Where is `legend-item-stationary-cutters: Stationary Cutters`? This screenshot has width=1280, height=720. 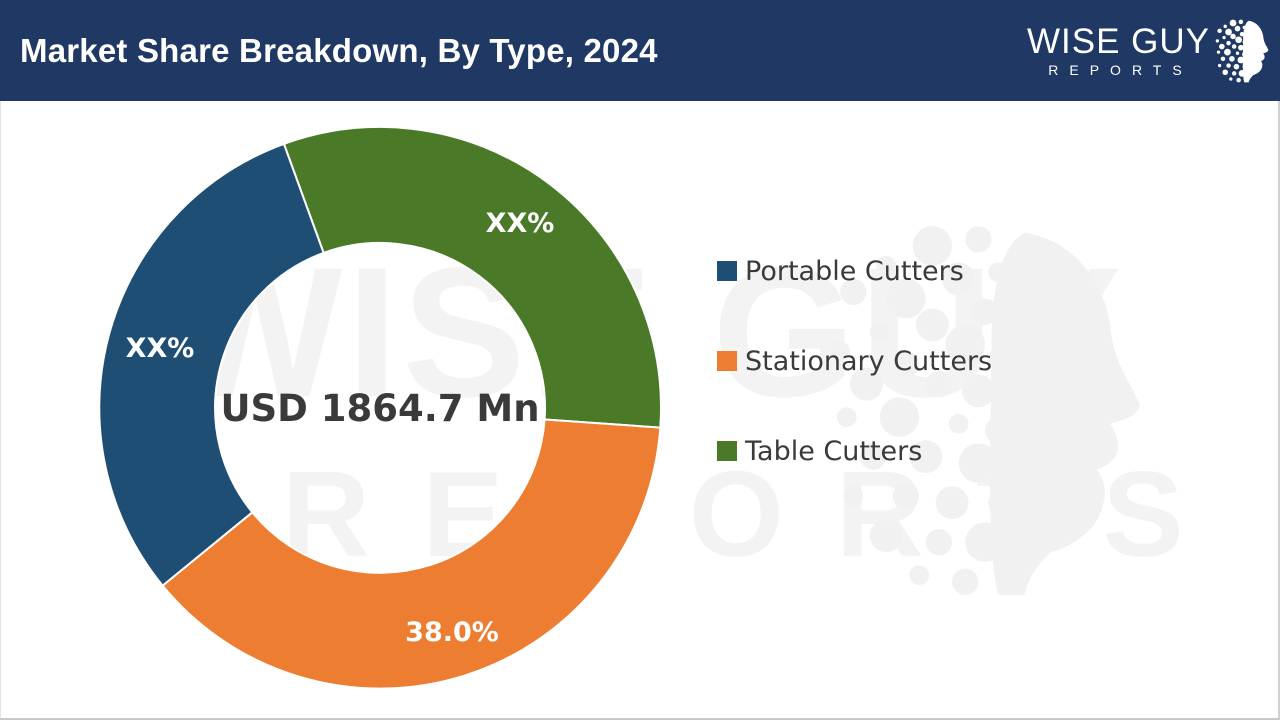 legend-item-stationary-cutters: Stationary Cutters is located at coordinates (854, 361).